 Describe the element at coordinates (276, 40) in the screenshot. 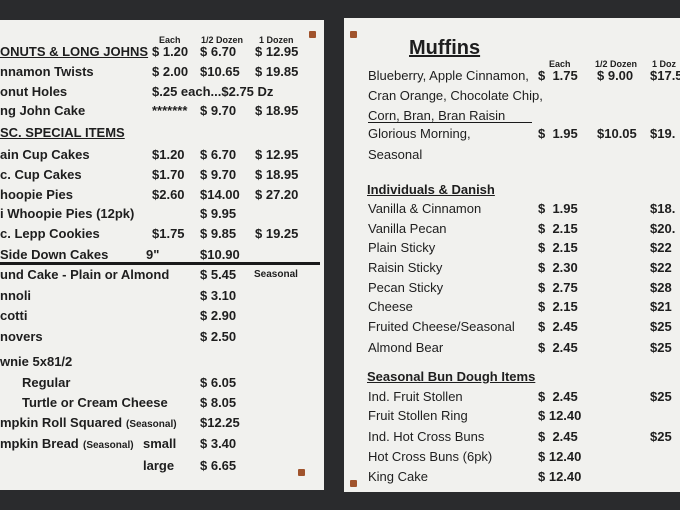

I see `column-header: 1 Dozen` at that location.